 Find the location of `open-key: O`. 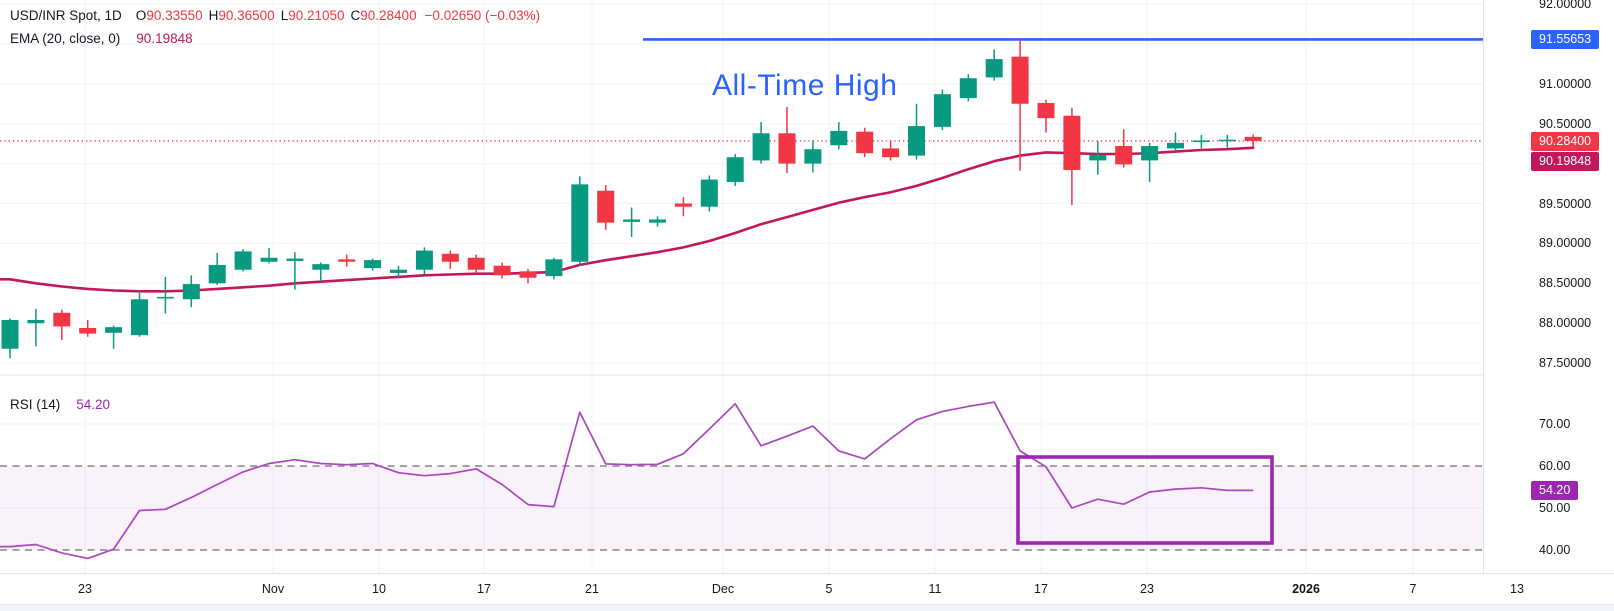

open-key: O is located at coordinates (141, 15).